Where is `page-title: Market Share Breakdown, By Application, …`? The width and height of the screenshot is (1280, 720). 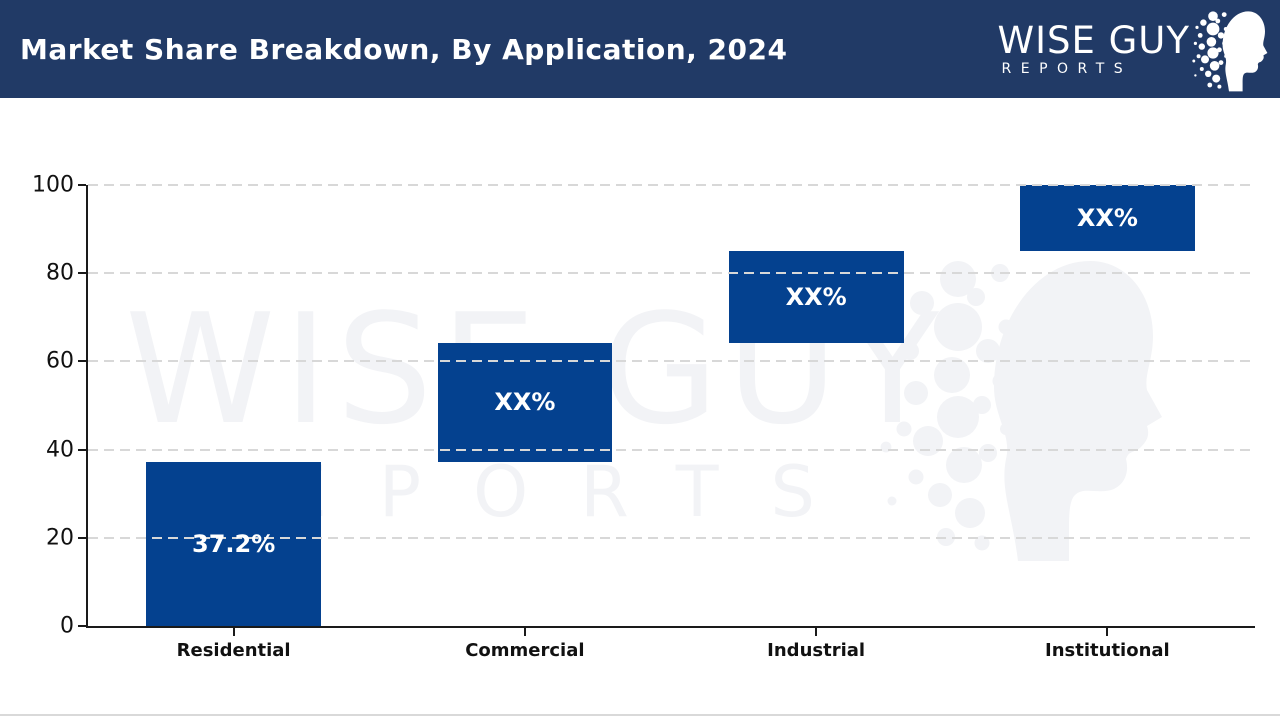 page-title: Market Share Breakdown, By Application, … is located at coordinates (404, 49).